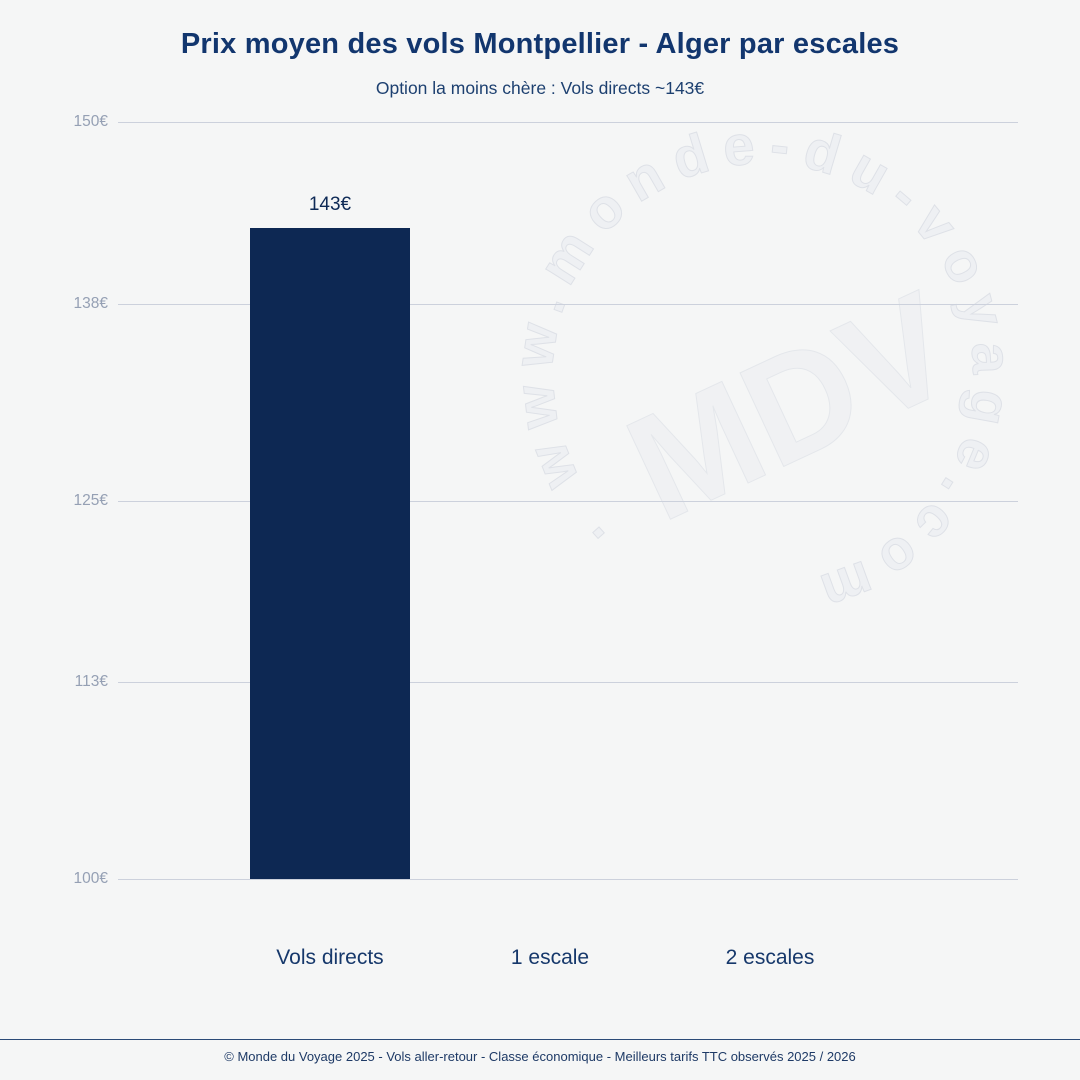 The image size is (1080, 1080). I want to click on y-axis-tick-label: 125€, so click(90, 500).